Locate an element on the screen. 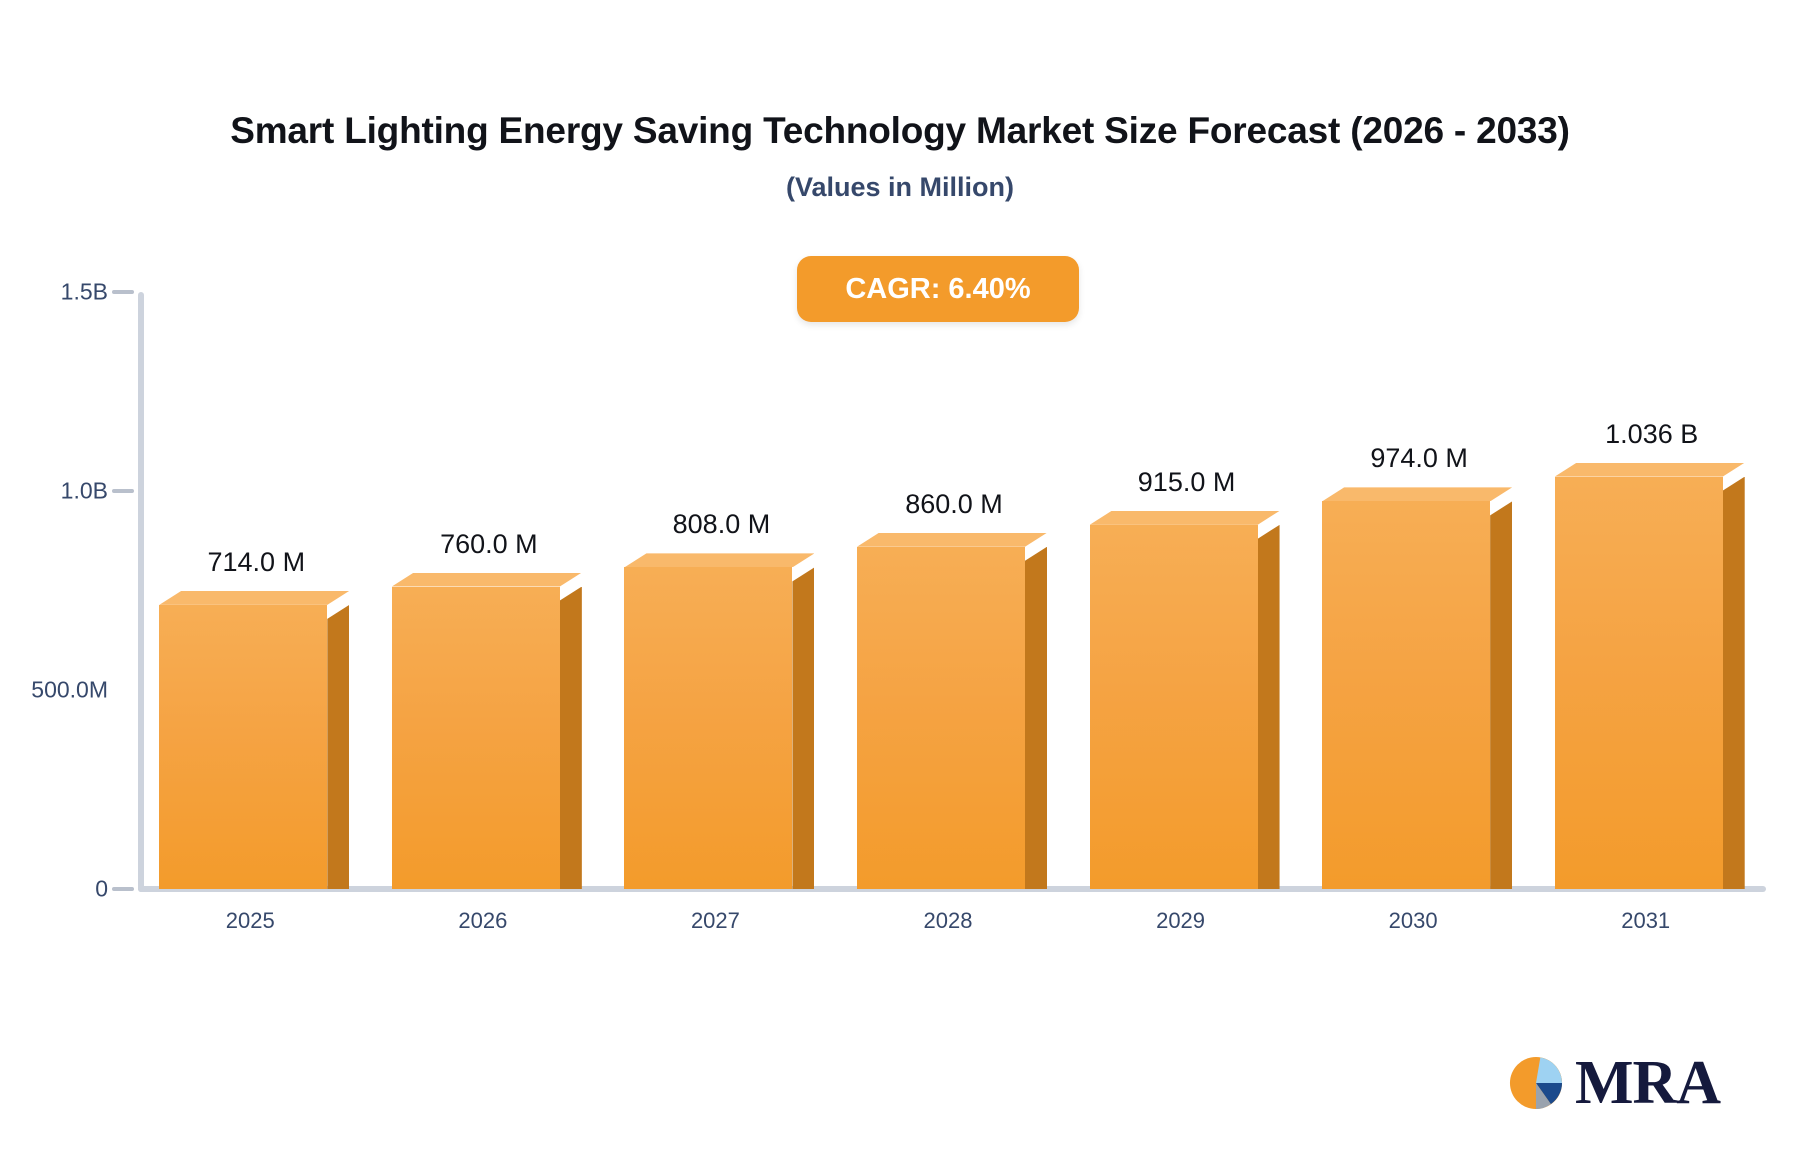 The image size is (1800, 1156). x-tick-label: 2025 is located at coordinates (250, 920).